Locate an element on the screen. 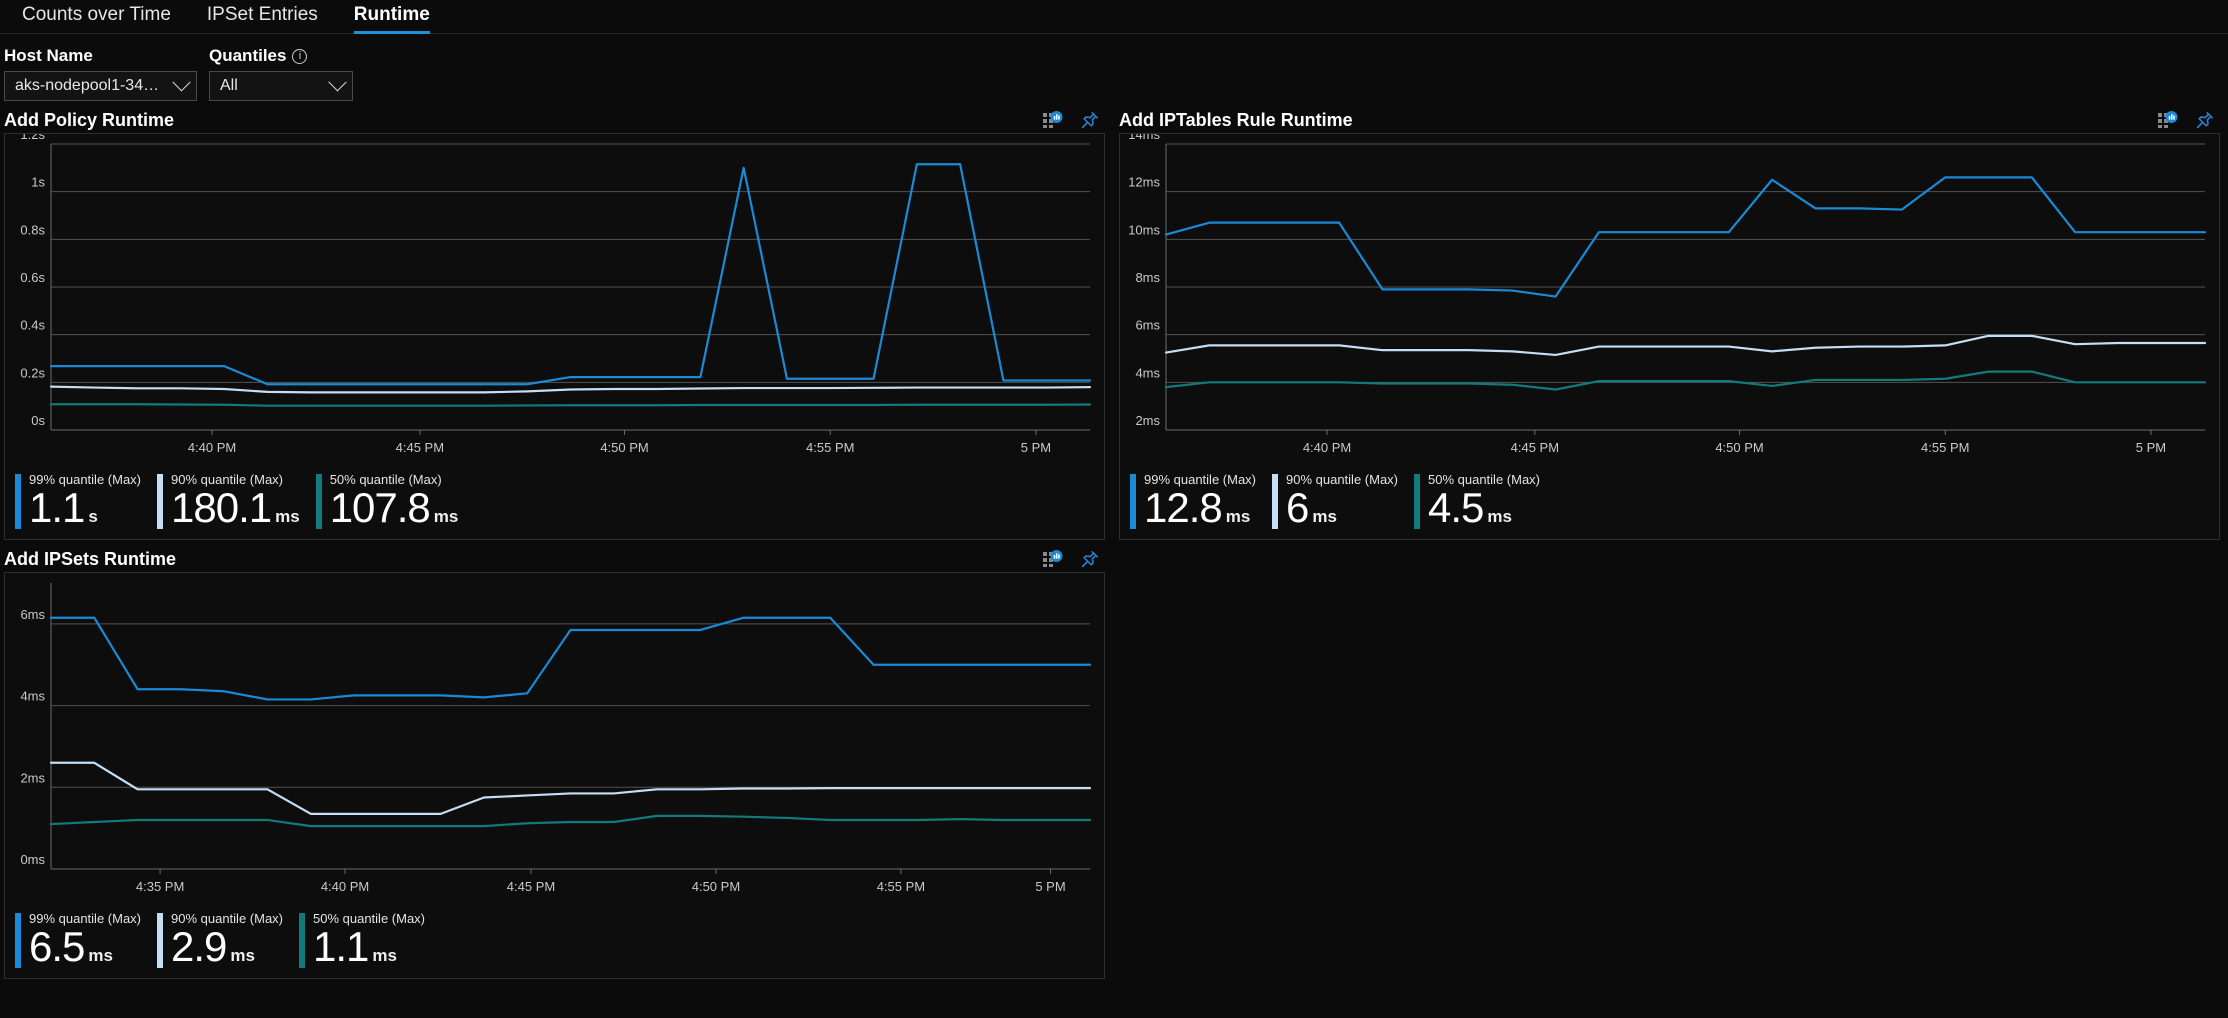 The image size is (2228, 1018). legend-item: 50% quantile (Max) 1.1 ms is located at coordinates (370, 939).